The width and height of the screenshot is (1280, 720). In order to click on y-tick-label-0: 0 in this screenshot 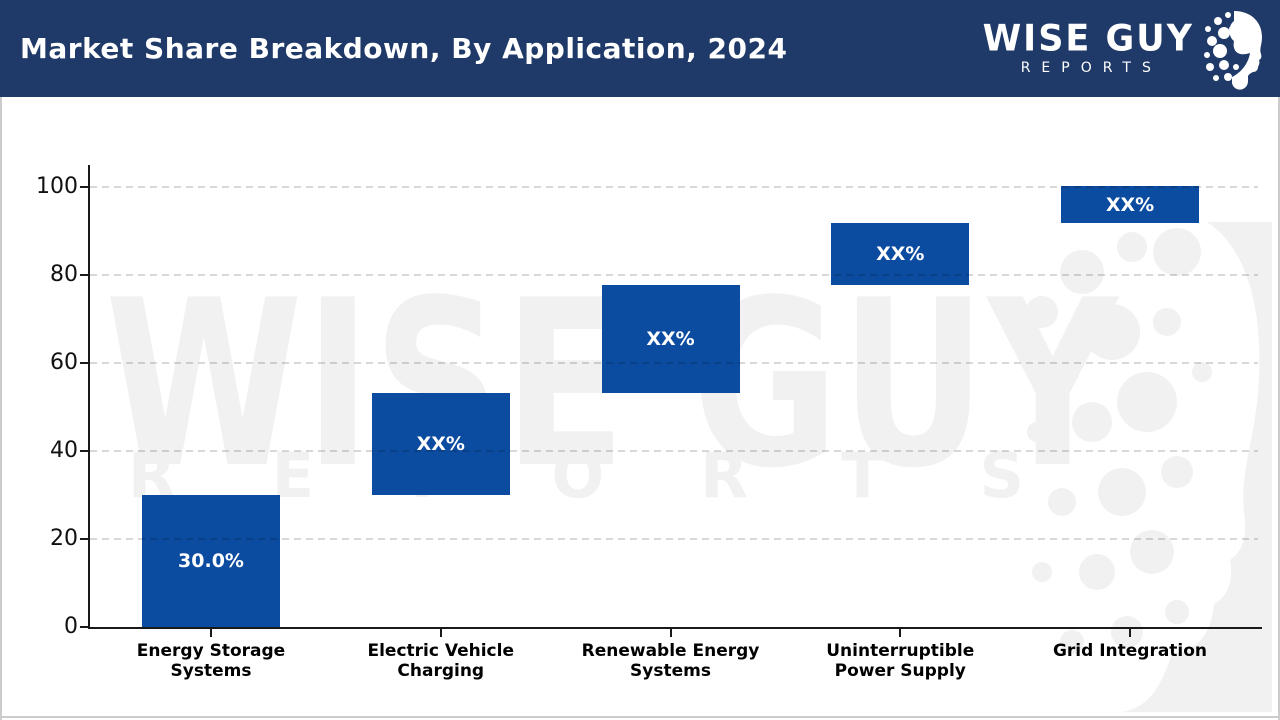, I will do `click(71, 626)`.